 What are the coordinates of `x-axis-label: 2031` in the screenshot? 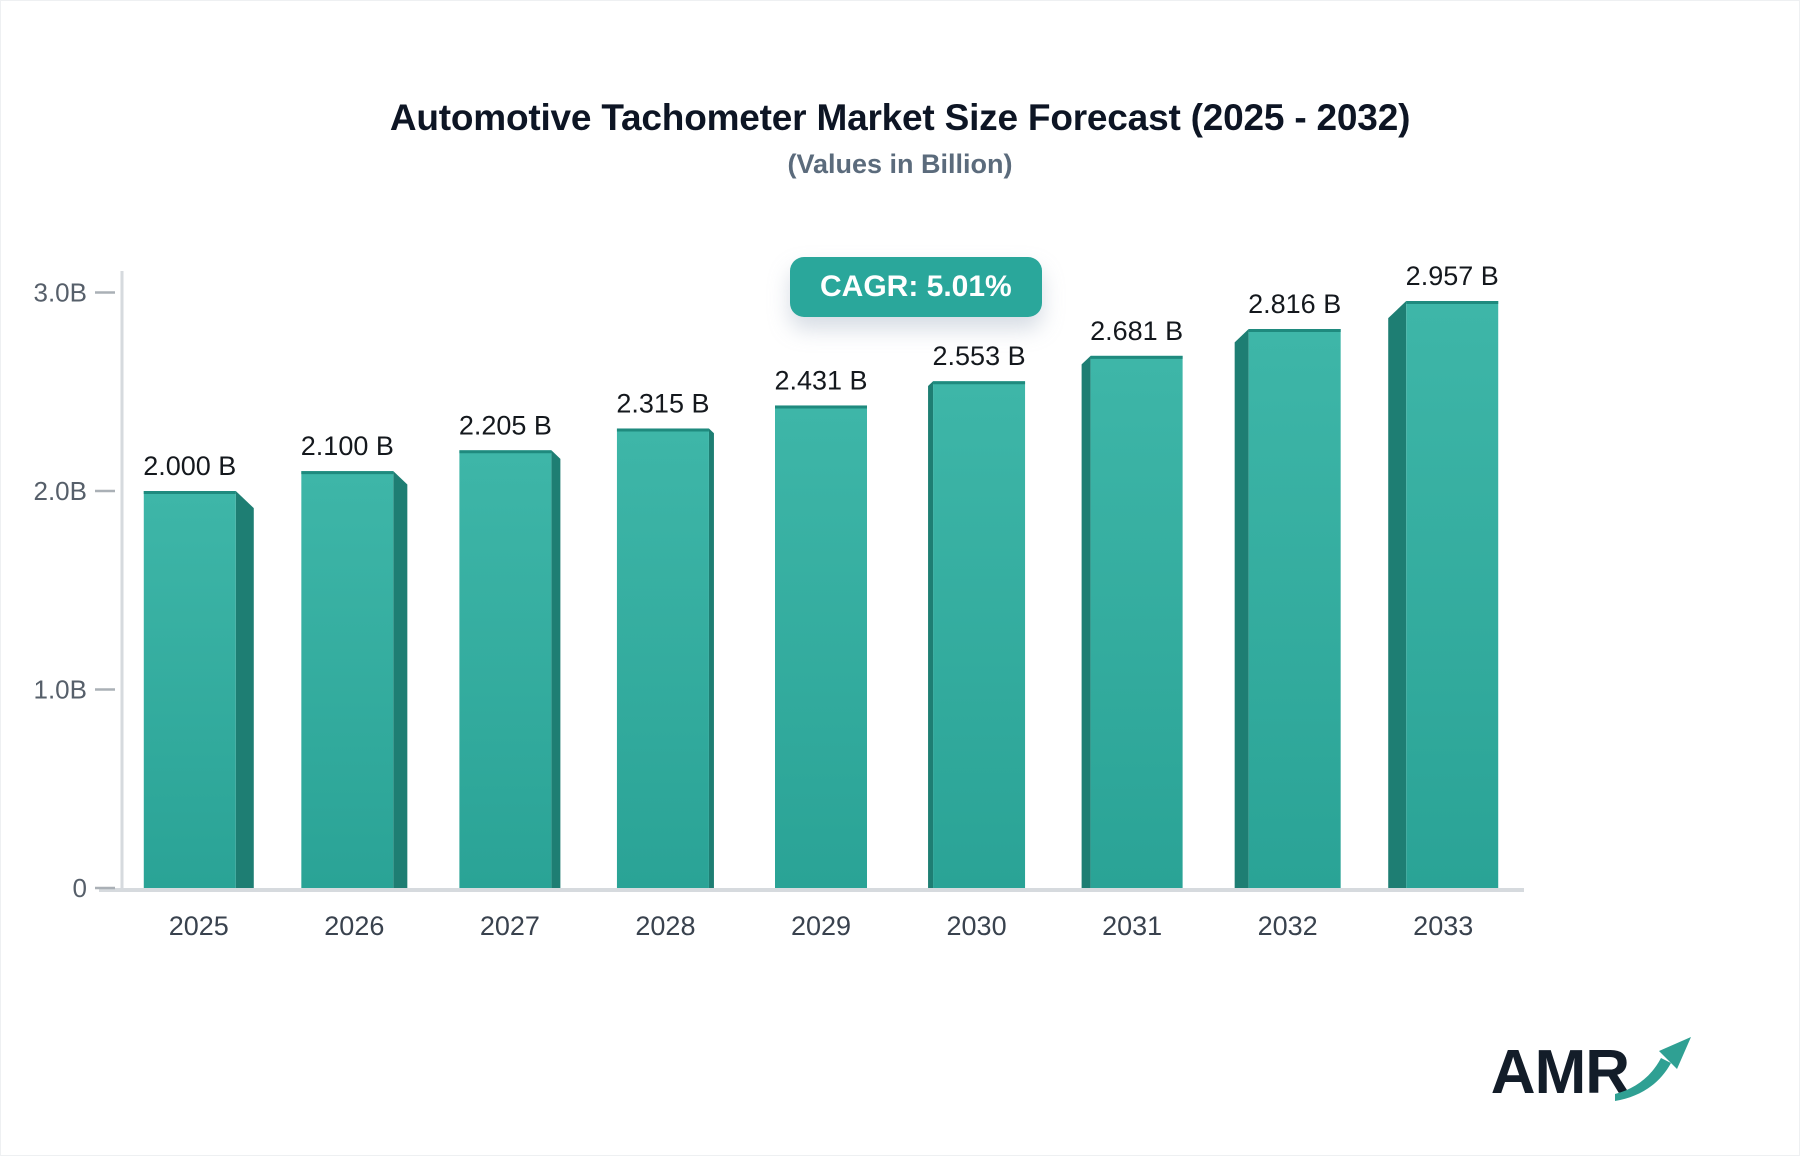 It's located at (1132, 926).